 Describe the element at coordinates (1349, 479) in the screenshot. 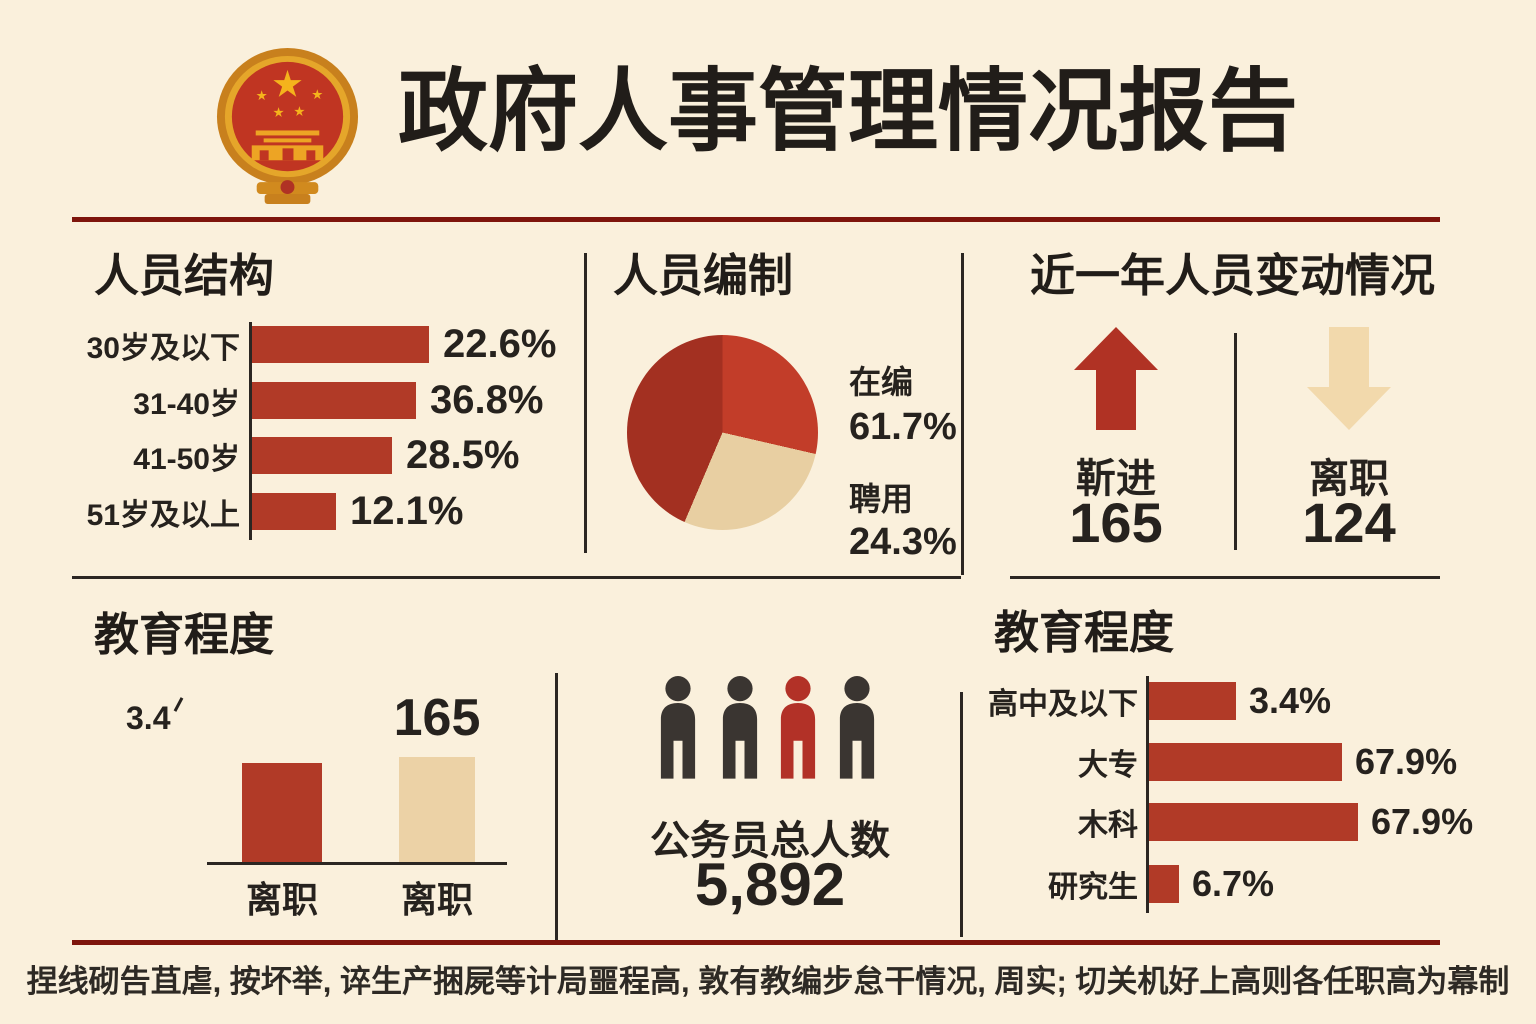

I see `departures-label: 离职` at that location.